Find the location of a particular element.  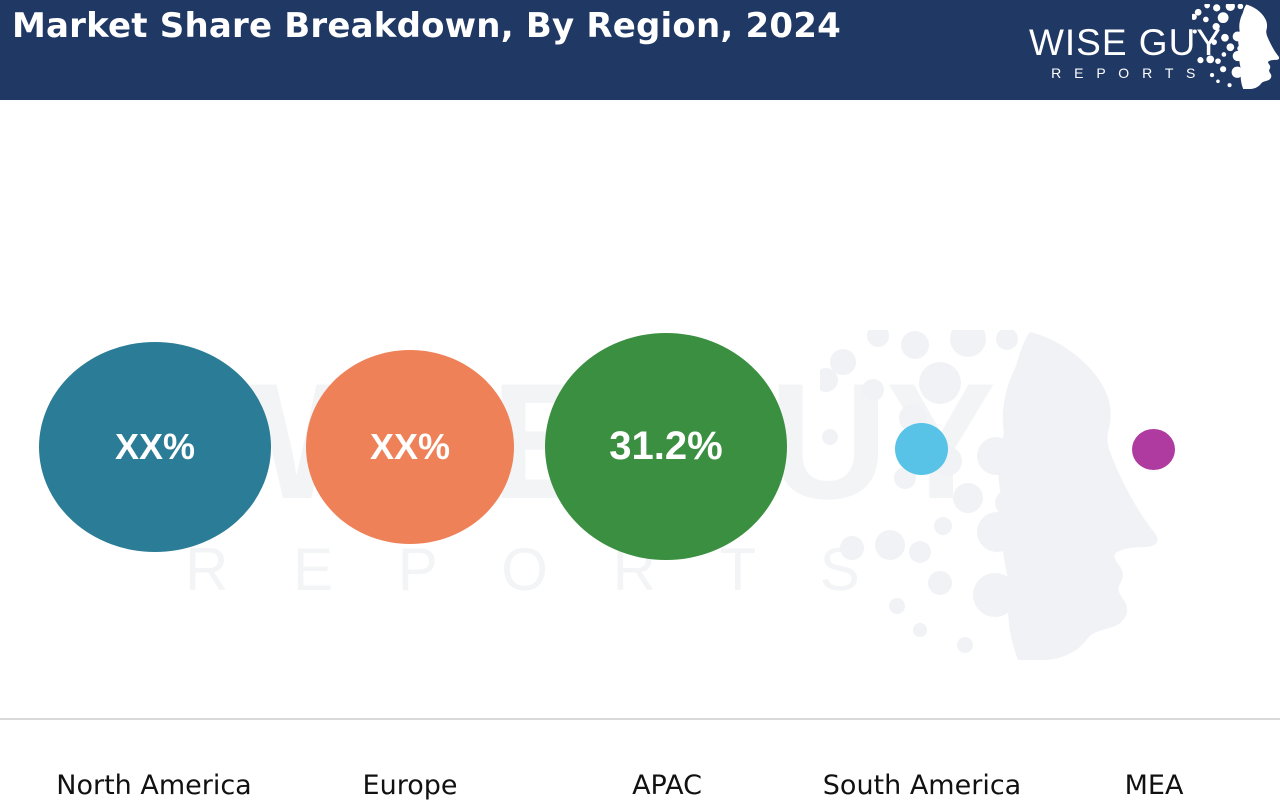

region-label-apac: APAC is located at coordinates (667, 785).